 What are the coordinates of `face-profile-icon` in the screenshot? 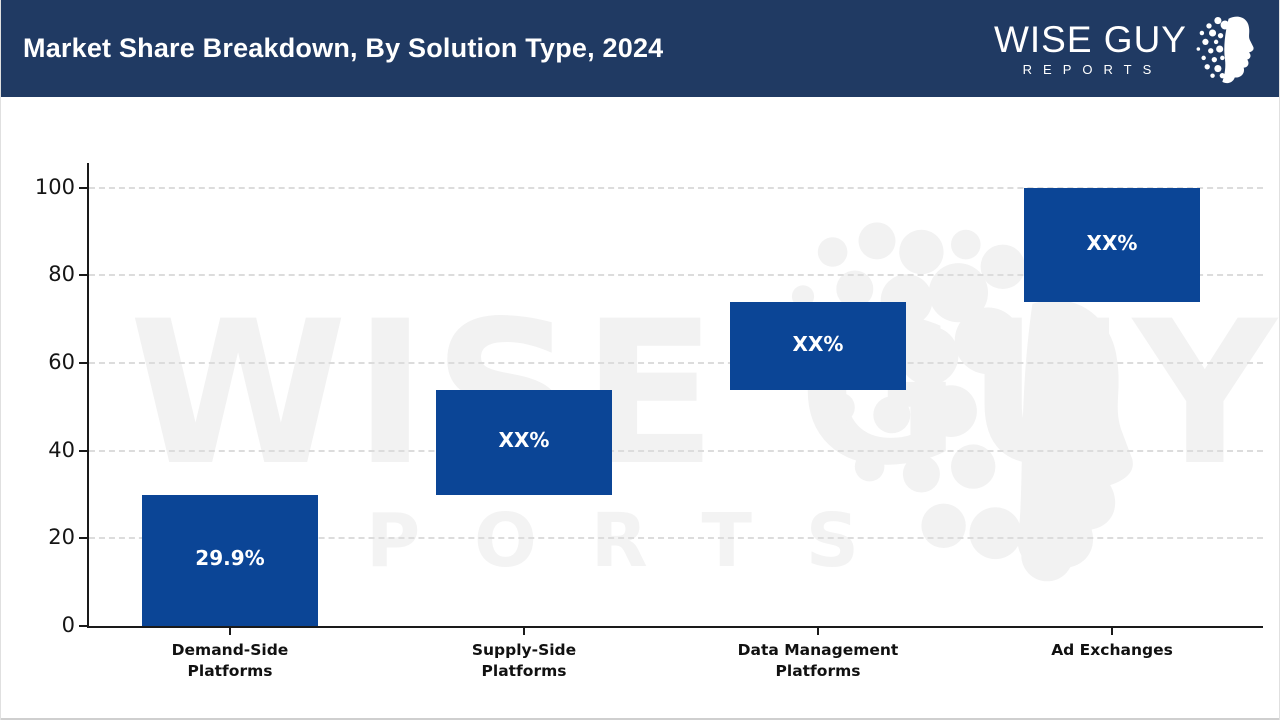 It's located at (1225, 49).